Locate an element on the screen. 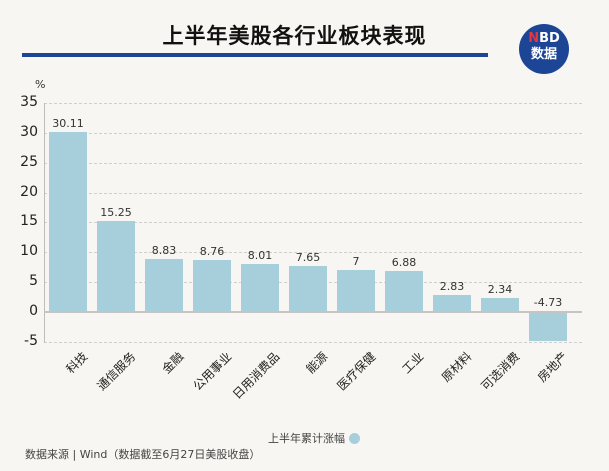 The width and height of the screenshot is (609, 471). x-category-label: 通信服务 is located at coordinates (116, 371).